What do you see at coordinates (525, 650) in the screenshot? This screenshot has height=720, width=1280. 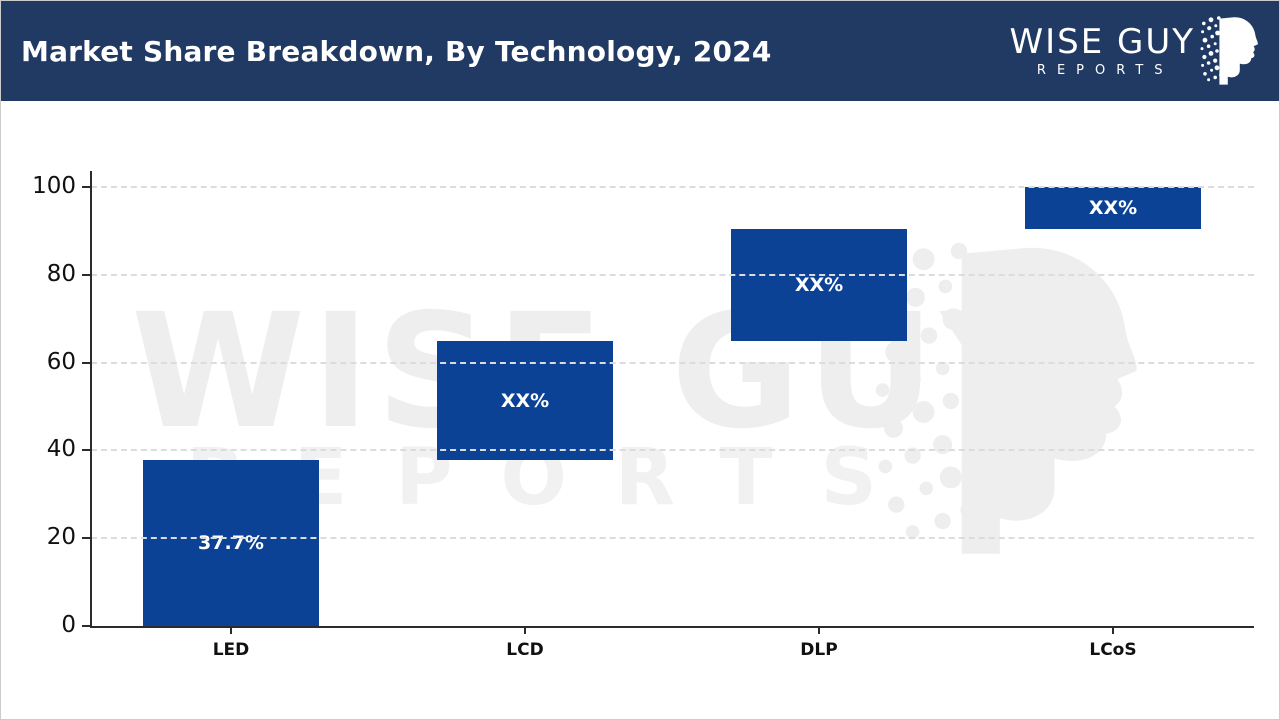 I see `x-tick-label-LCD: LCD` at bounding box center [525, 650].